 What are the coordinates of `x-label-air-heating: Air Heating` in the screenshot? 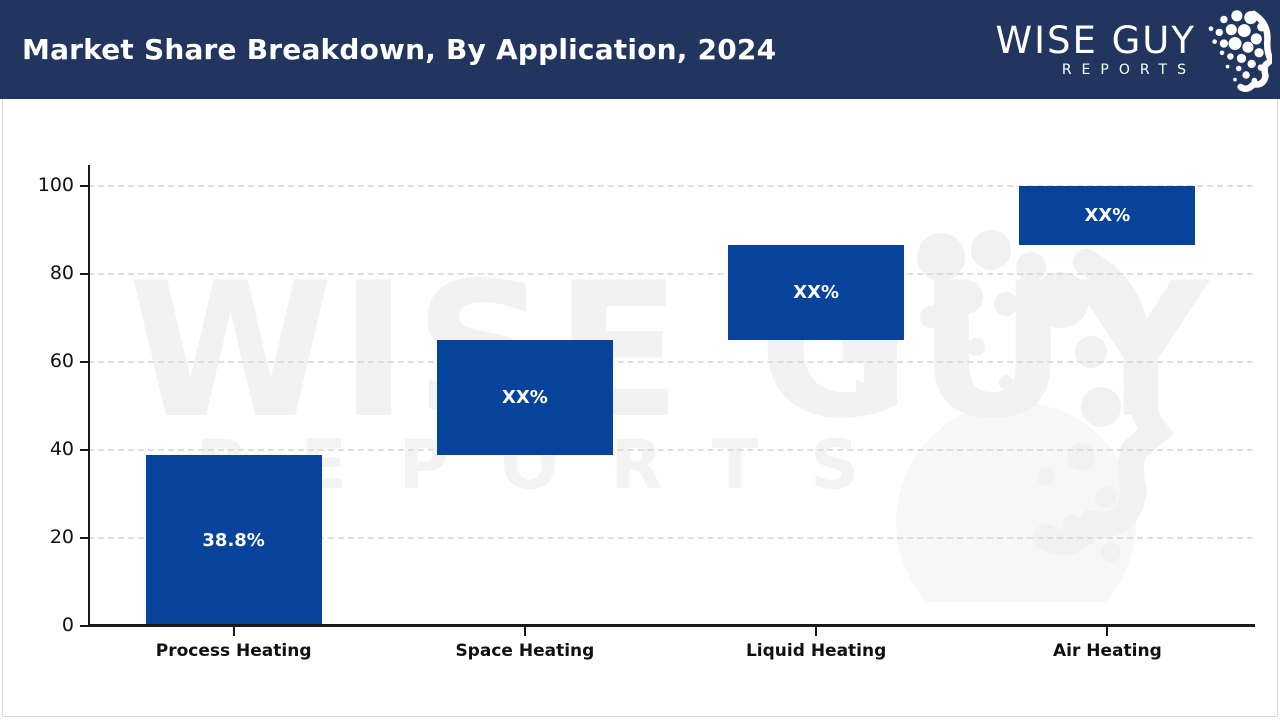 It's located at (1107, 651).